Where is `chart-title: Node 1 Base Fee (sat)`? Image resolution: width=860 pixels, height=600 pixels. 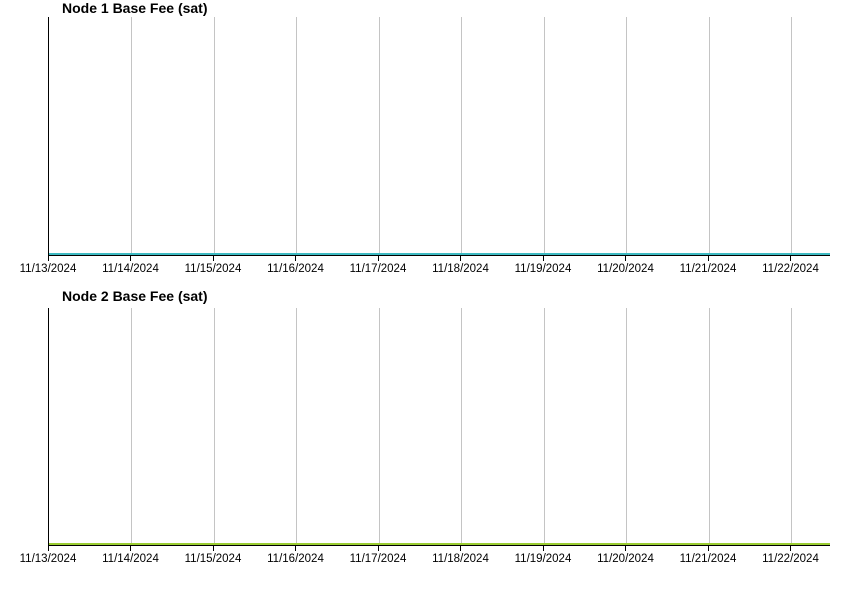
chart-title: Node 1 Base Fee (sat) is located at coordinates (135, 8).